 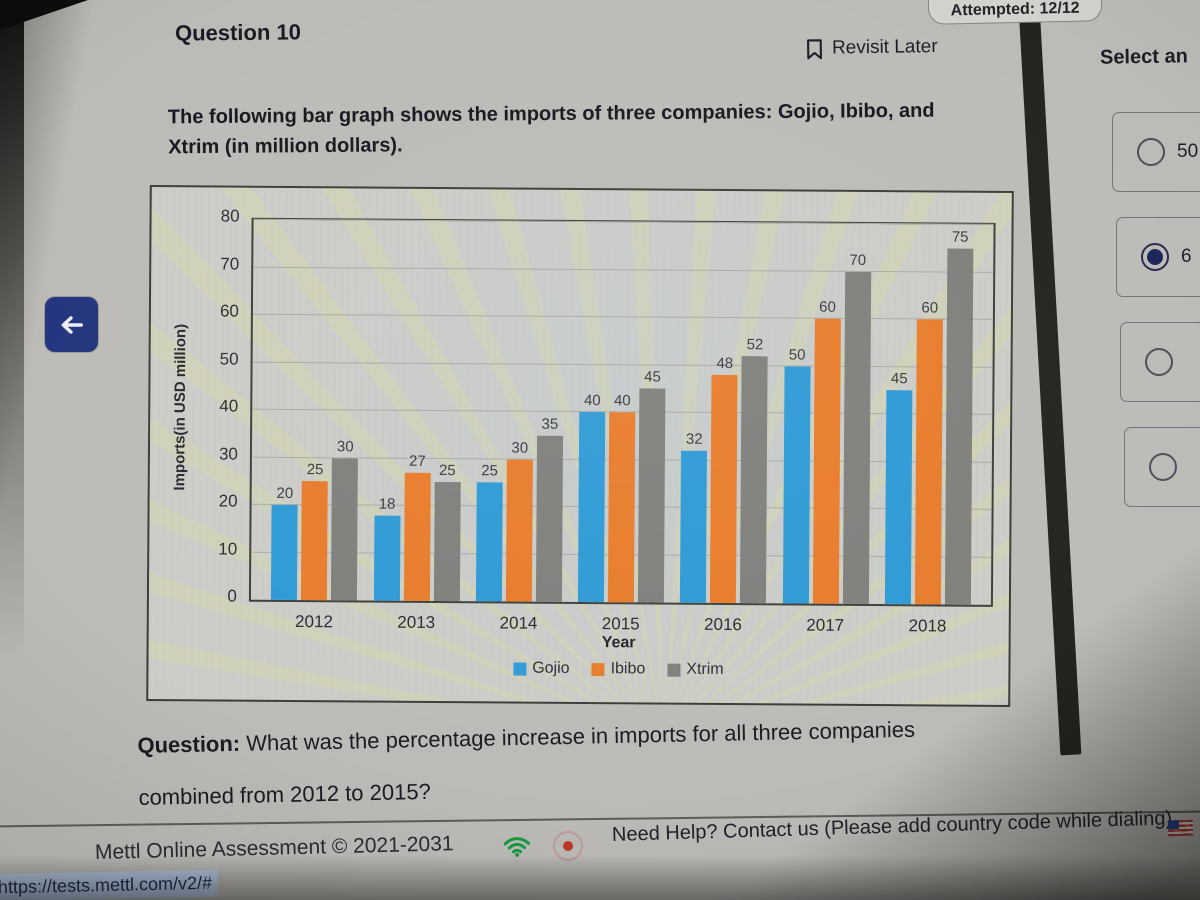 I want to click on barwrap: 75, so click(x=959, y=415).